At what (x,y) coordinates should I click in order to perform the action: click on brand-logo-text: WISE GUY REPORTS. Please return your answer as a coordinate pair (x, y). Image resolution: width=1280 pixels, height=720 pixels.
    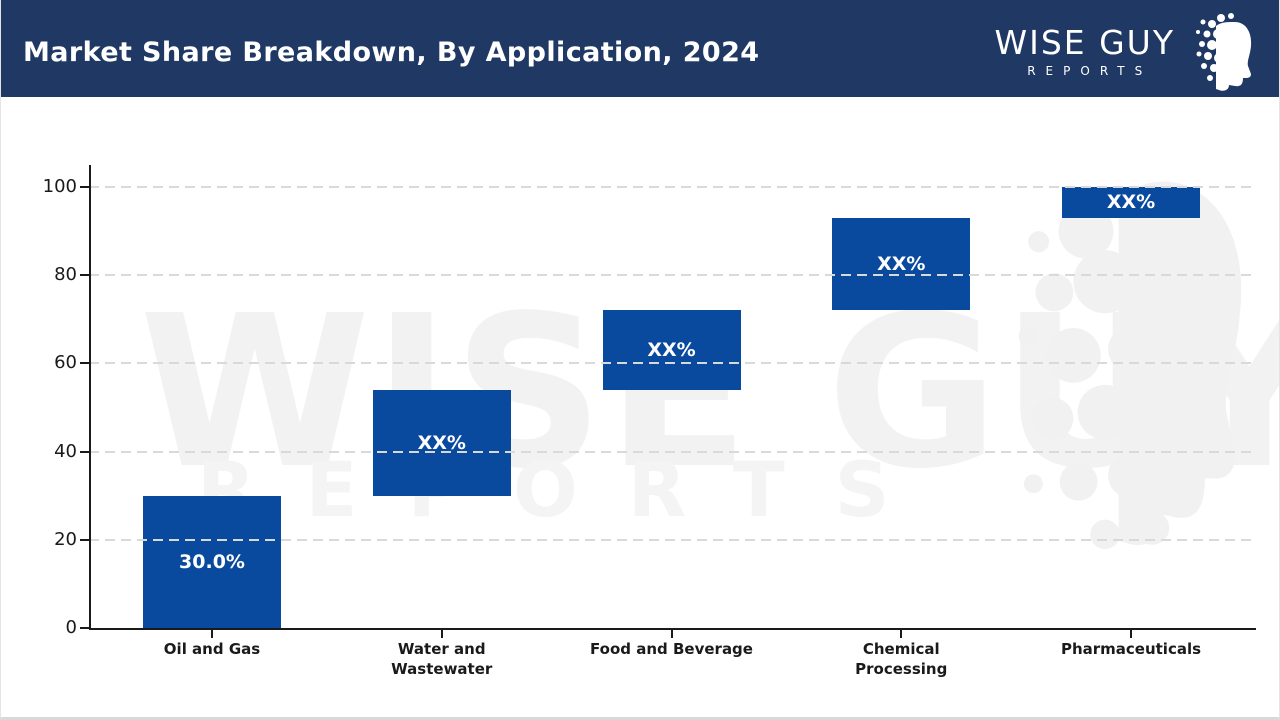
    Looking at the image, I should click on (1084, 52).